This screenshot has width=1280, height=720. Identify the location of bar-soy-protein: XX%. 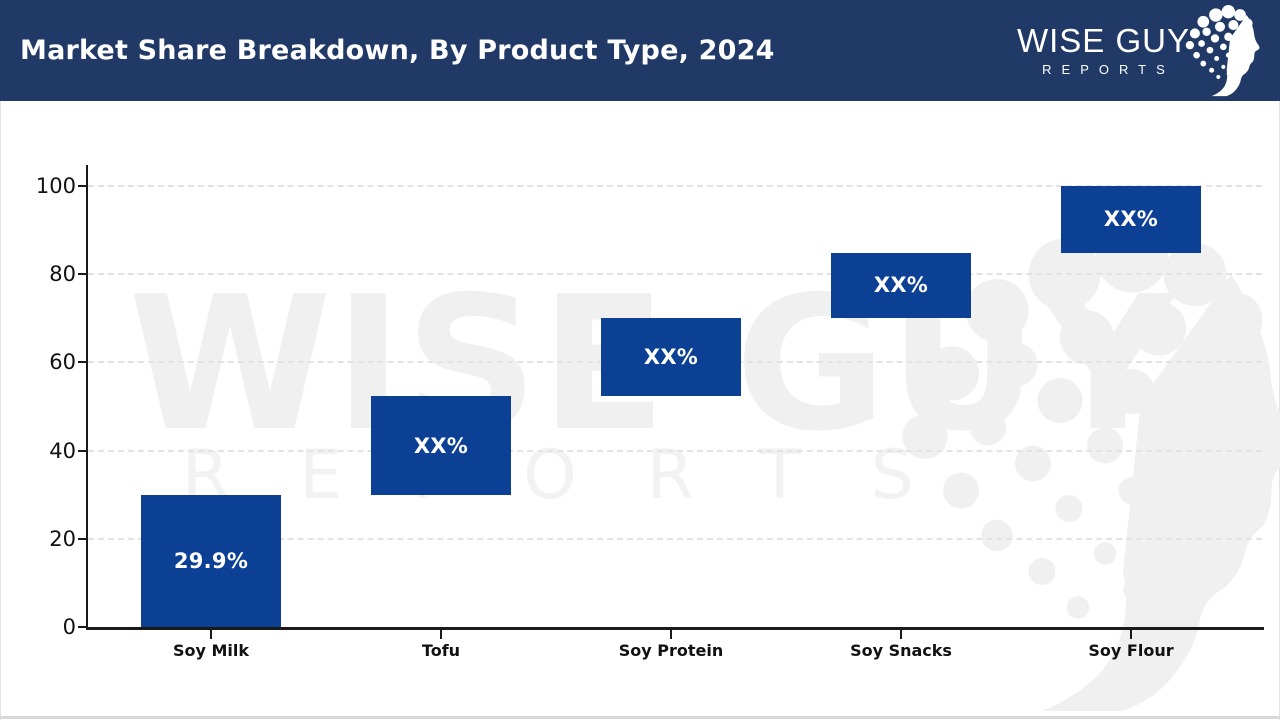
(671, 356).